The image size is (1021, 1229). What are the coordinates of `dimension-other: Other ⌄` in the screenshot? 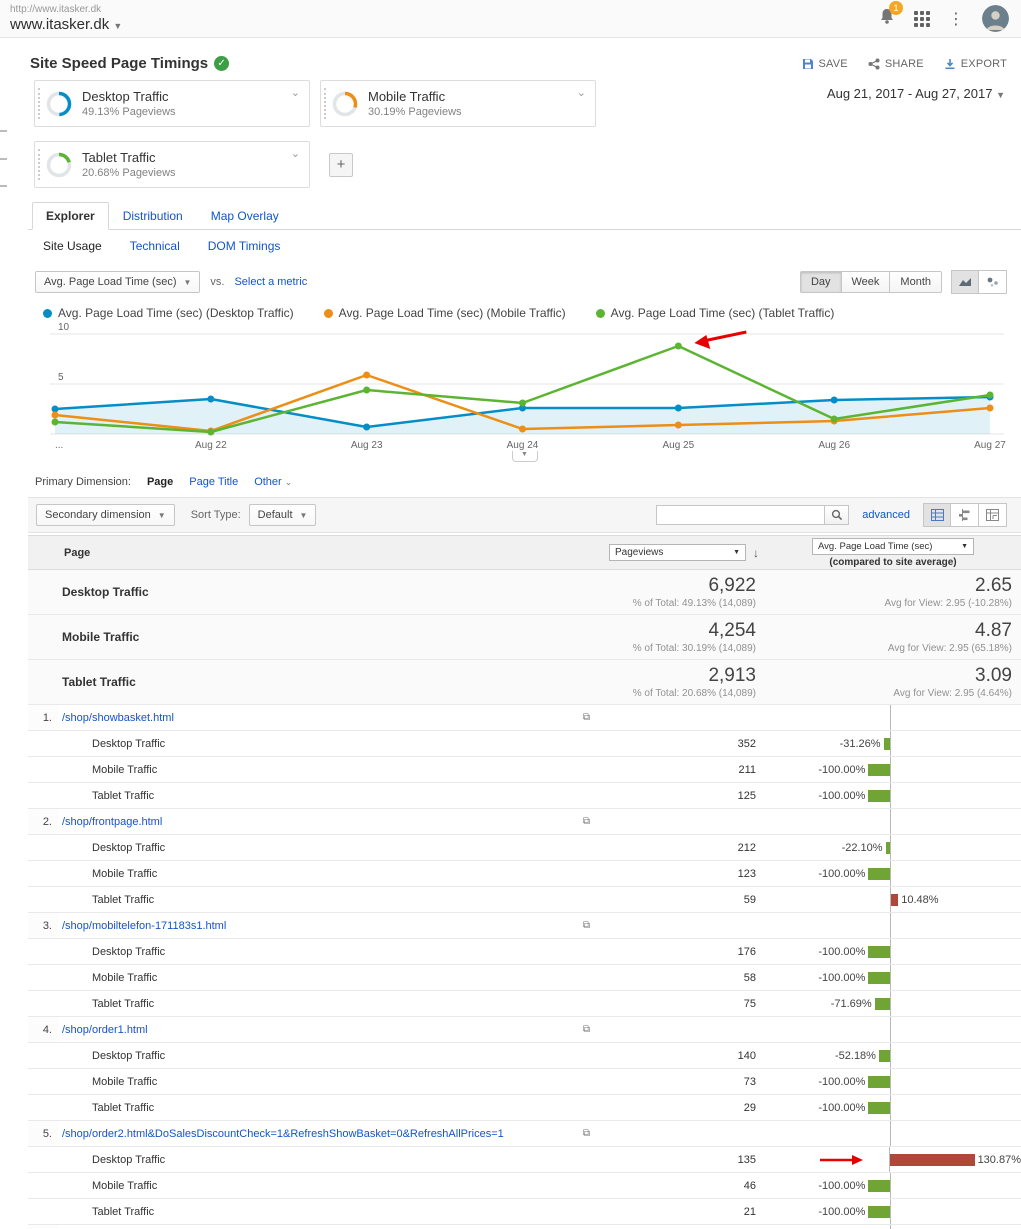 It's located at (273, 482).